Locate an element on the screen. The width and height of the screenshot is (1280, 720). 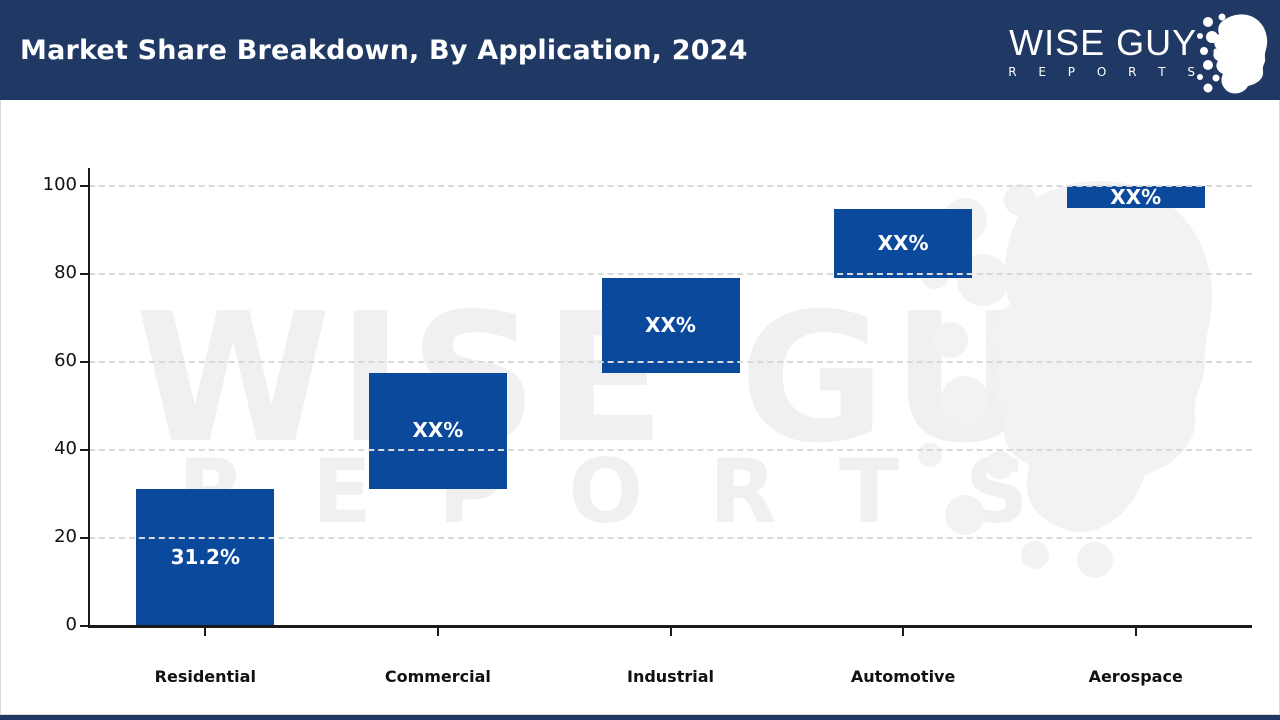
brand-name: WISE GUY is located at coordinates (1103, 42).